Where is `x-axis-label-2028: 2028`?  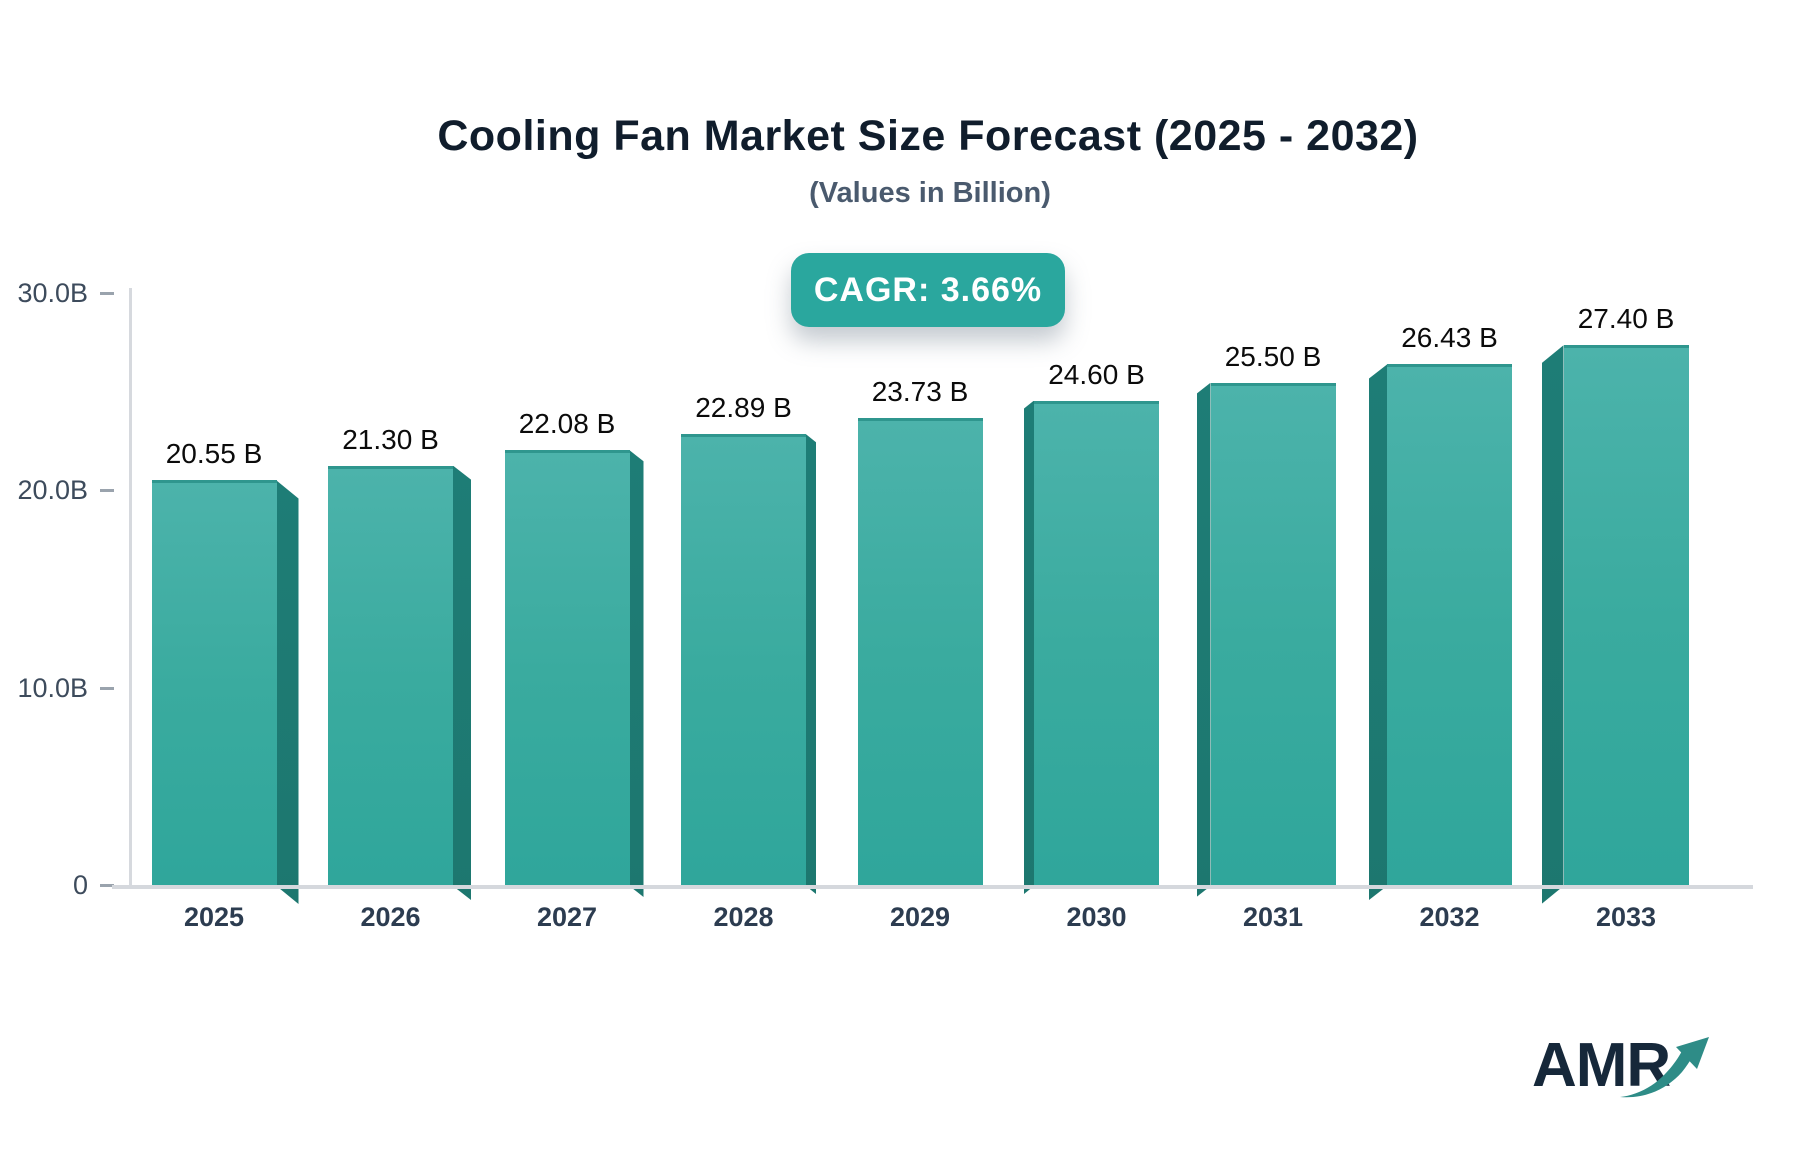 x-axis-label-2028: 2028 is located at coordinates (743, 917).